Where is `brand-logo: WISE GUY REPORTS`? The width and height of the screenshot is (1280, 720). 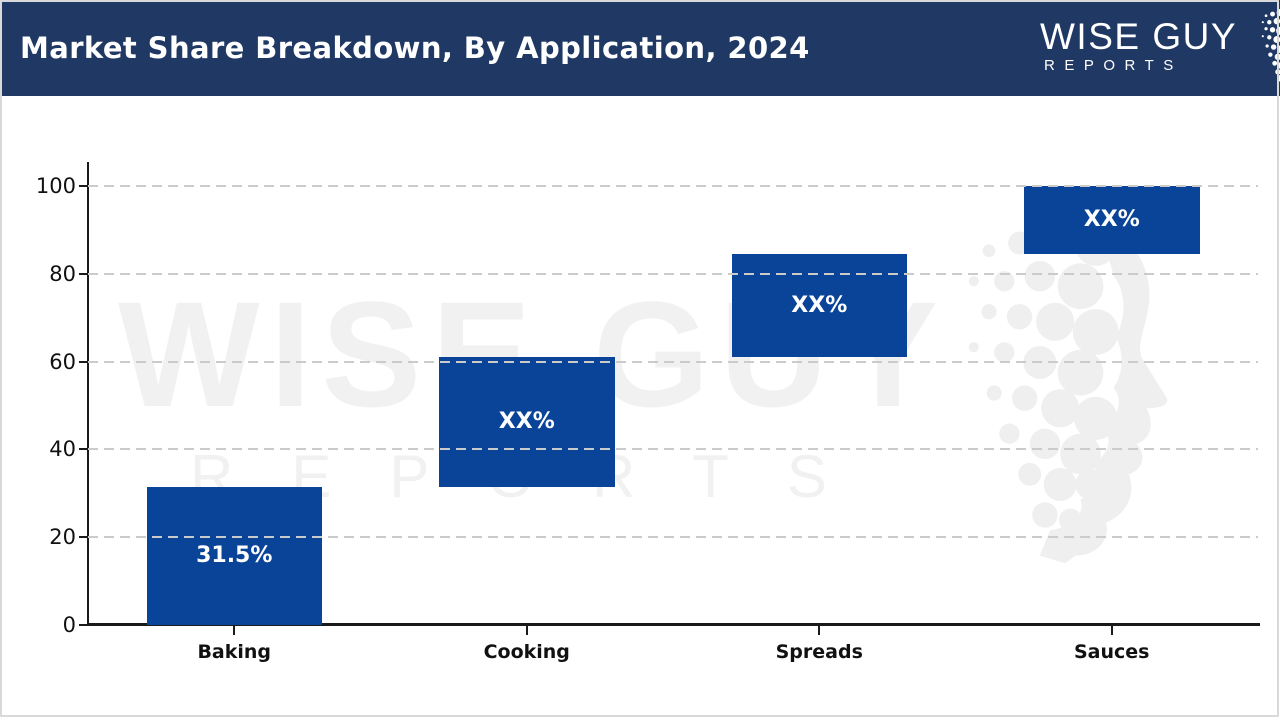
brand-logo: WISE GUY REPORTS is located at coordinates (1160, 46).